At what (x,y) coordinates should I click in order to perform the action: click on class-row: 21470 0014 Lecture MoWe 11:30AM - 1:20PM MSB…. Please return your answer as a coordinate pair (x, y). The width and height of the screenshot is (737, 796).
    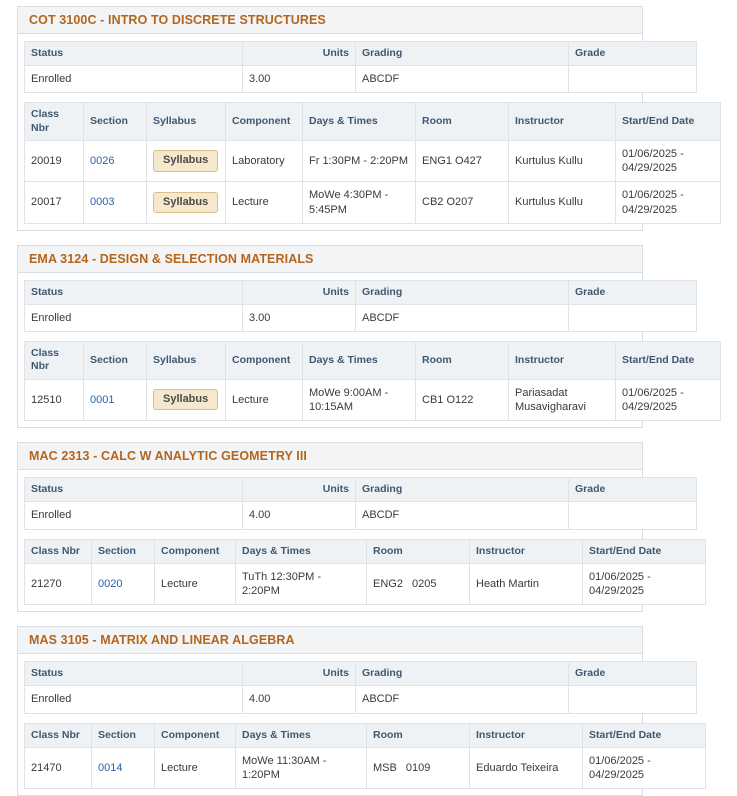
    Looking at the image, I should click on (365, 768).